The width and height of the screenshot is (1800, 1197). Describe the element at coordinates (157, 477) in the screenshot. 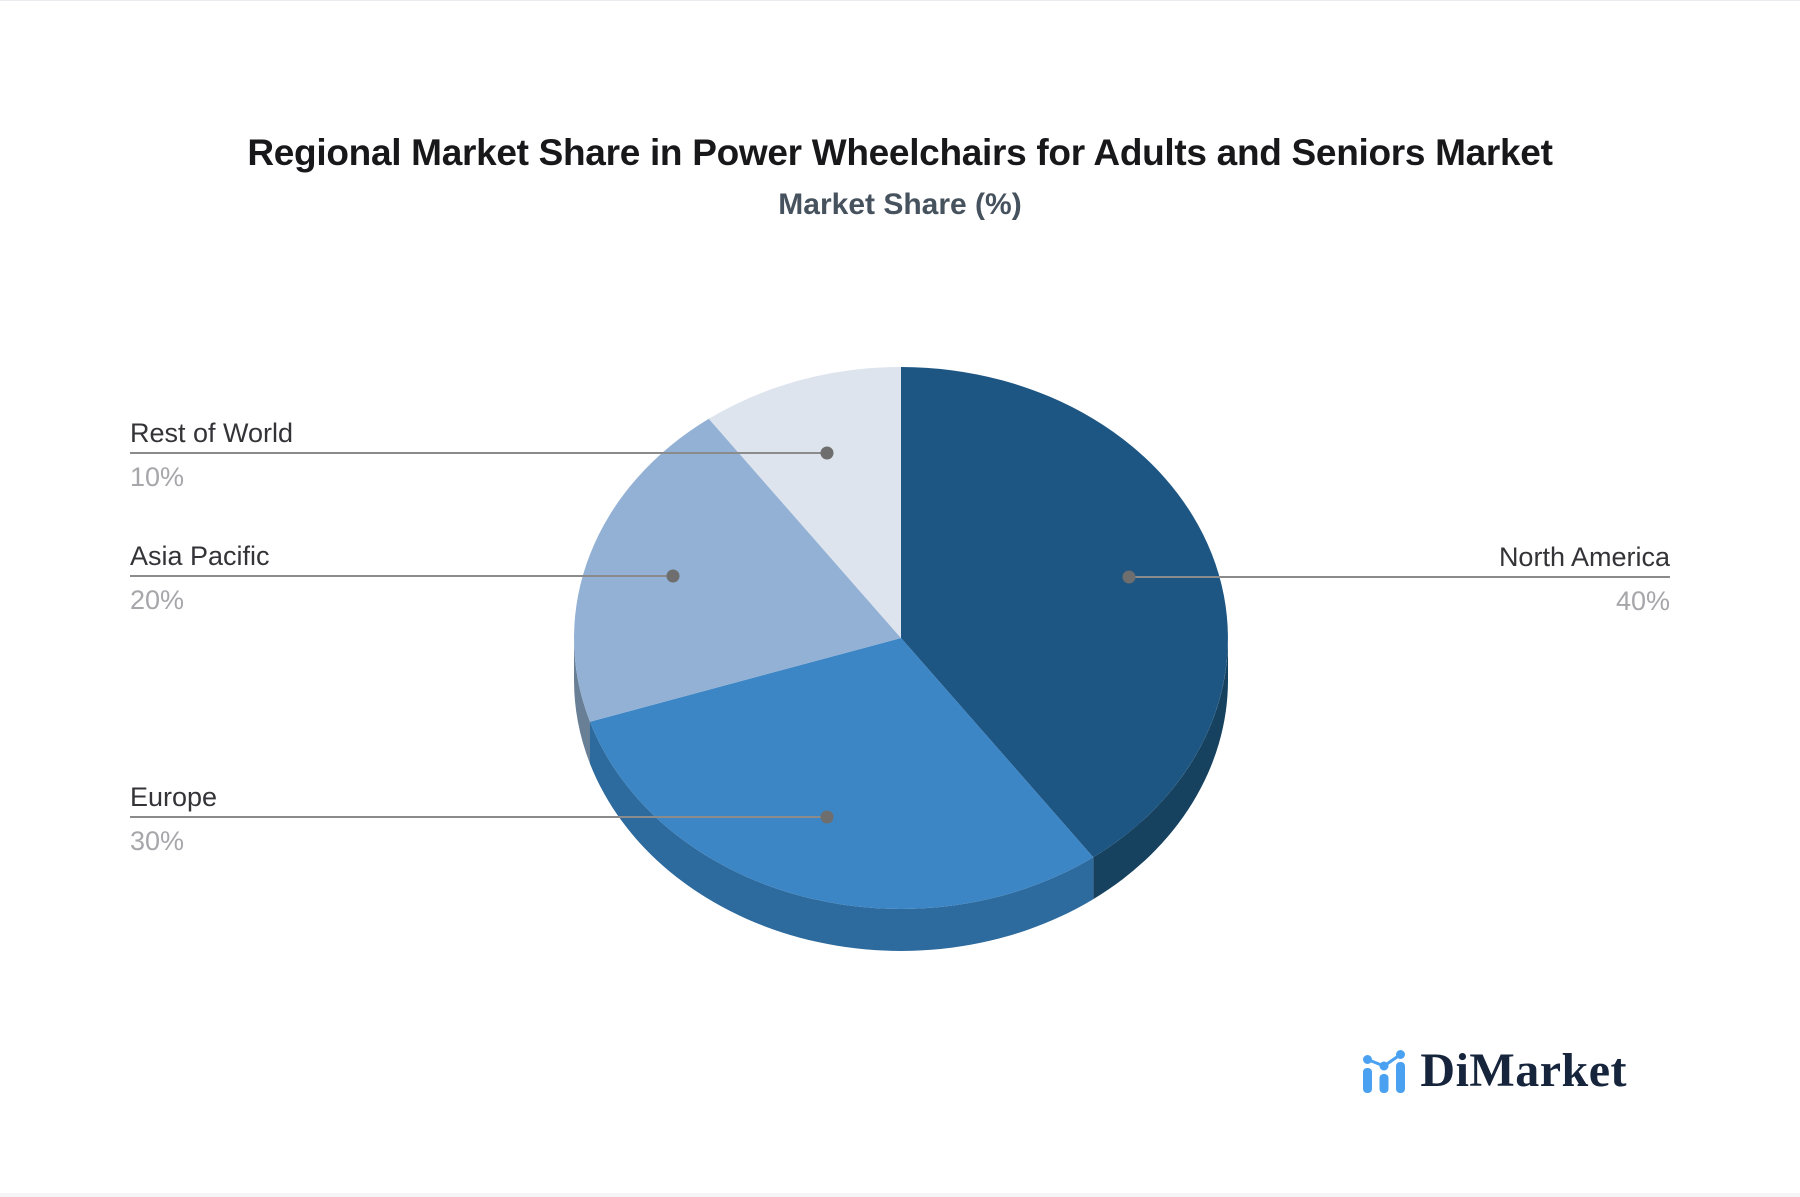

I see `slice-label-pct-rest-of-world: 10%` at that location.